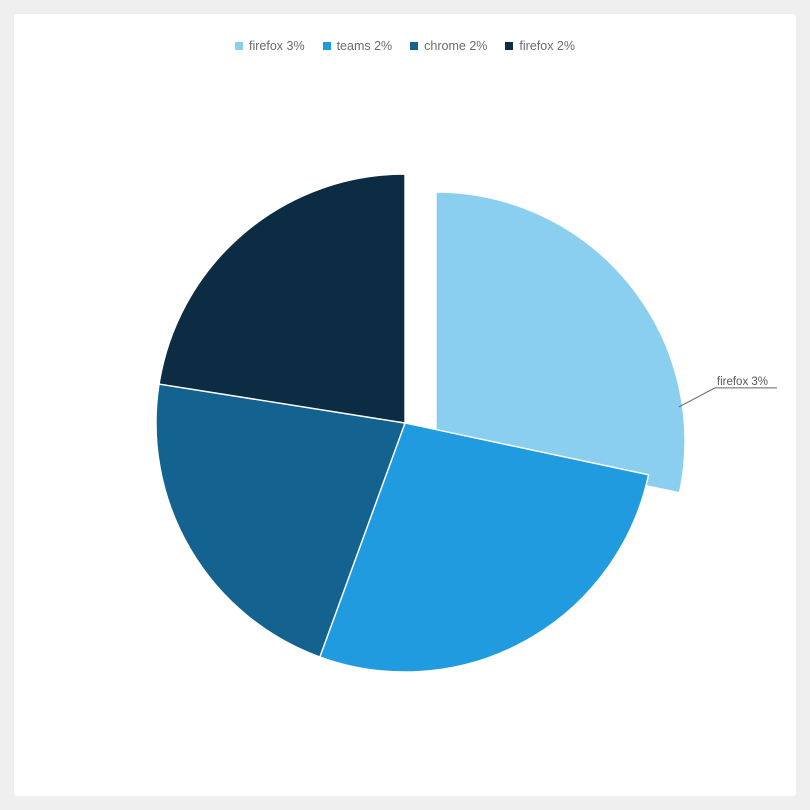 The width and height of the screenshot is (810, 810). Describe the element at coordinates (282, 298) in the screenshot. I see `pie-slice-3: firefox 2%` at that location.